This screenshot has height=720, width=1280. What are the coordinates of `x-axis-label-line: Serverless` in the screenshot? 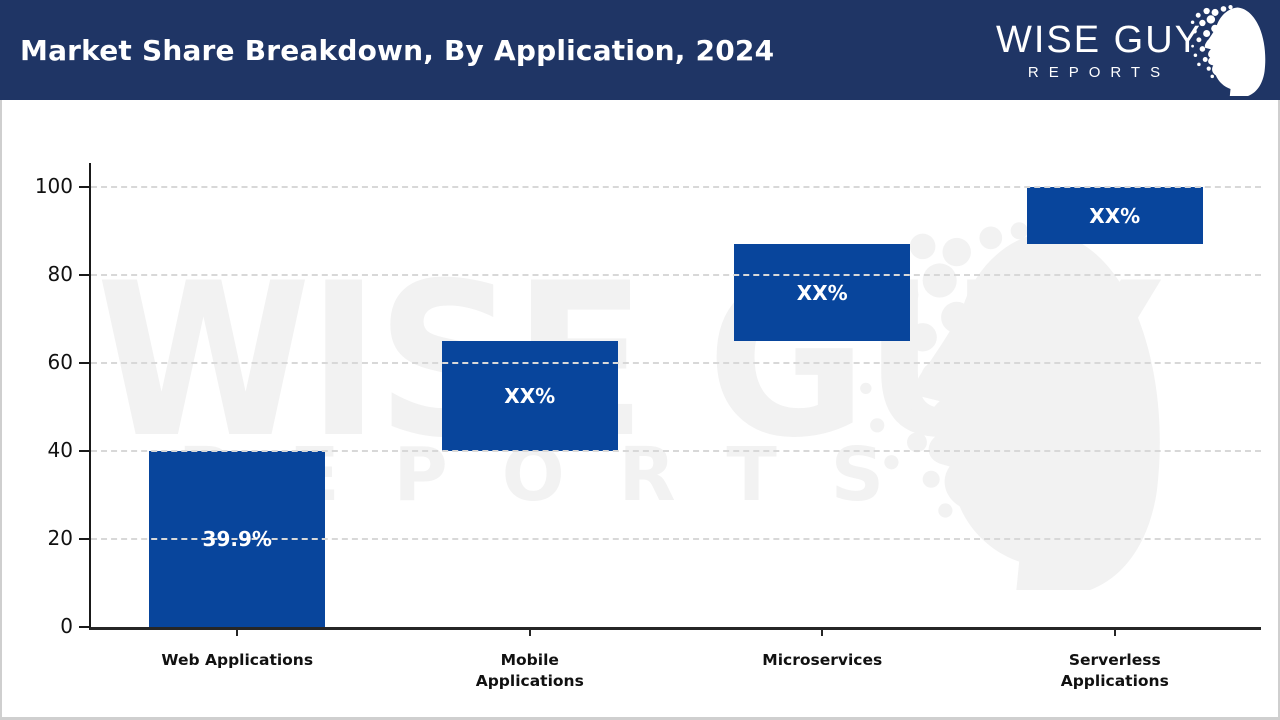 It's located at (1114, 660).